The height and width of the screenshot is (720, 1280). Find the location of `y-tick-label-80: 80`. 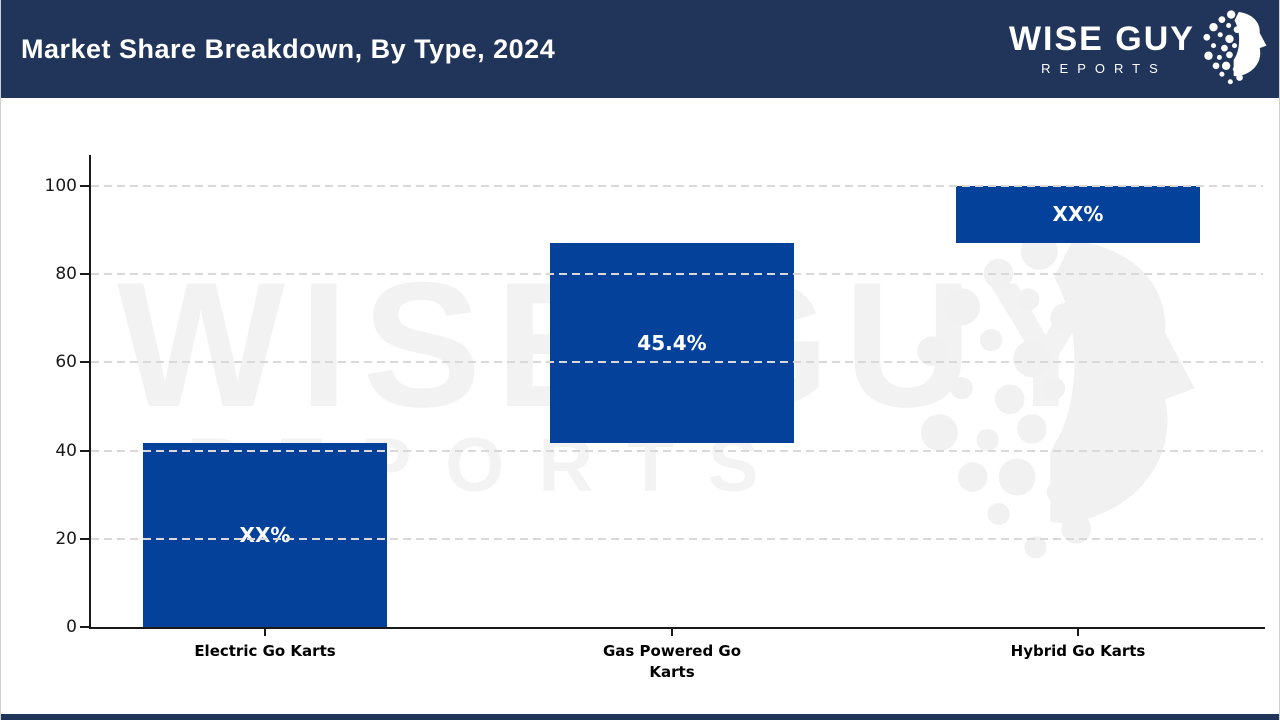

y-tick-label-80: 80 is located at coordinates (66, 274).